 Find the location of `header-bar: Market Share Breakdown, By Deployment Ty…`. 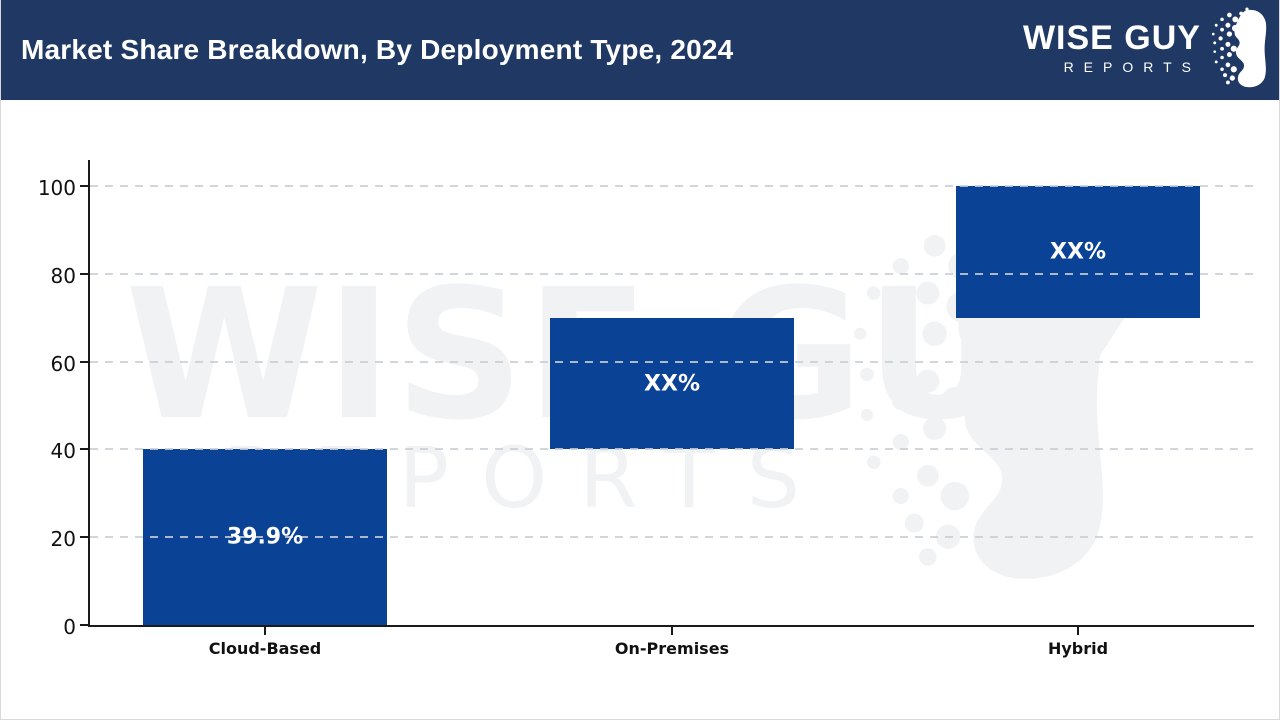

header-bar: Market Share Breakdown, By Deployment Ty… is located at coordinates (640, 50).